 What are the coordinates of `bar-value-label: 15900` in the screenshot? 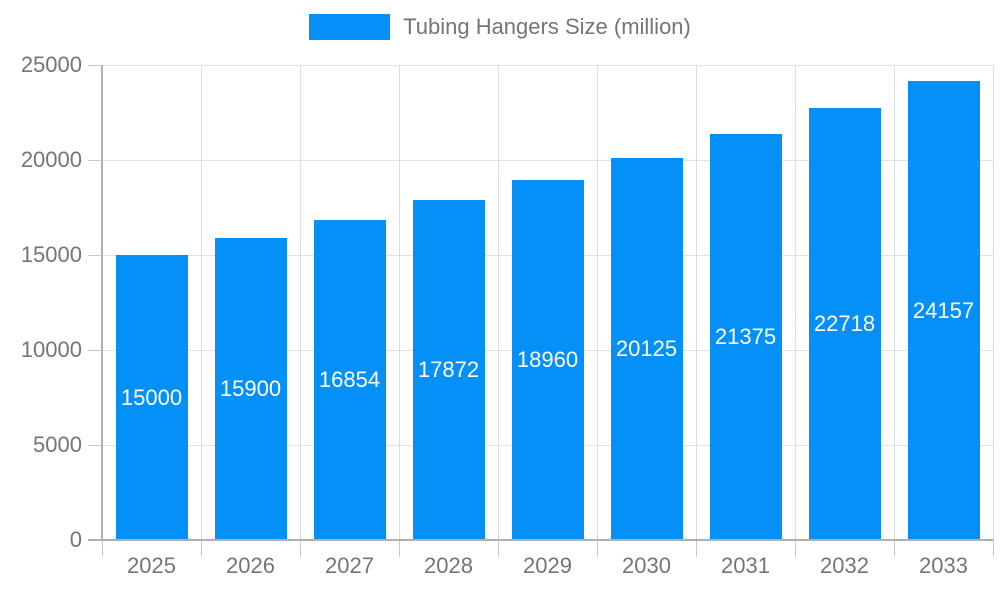 It's located at (250, 388).